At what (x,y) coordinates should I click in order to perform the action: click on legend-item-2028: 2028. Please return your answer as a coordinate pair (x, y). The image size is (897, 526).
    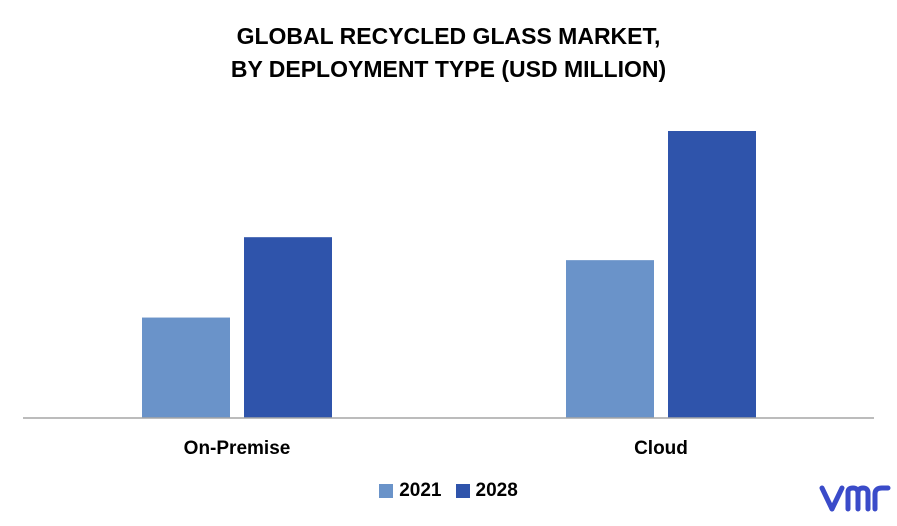
    Looking at the image, I should click on (486, 491).